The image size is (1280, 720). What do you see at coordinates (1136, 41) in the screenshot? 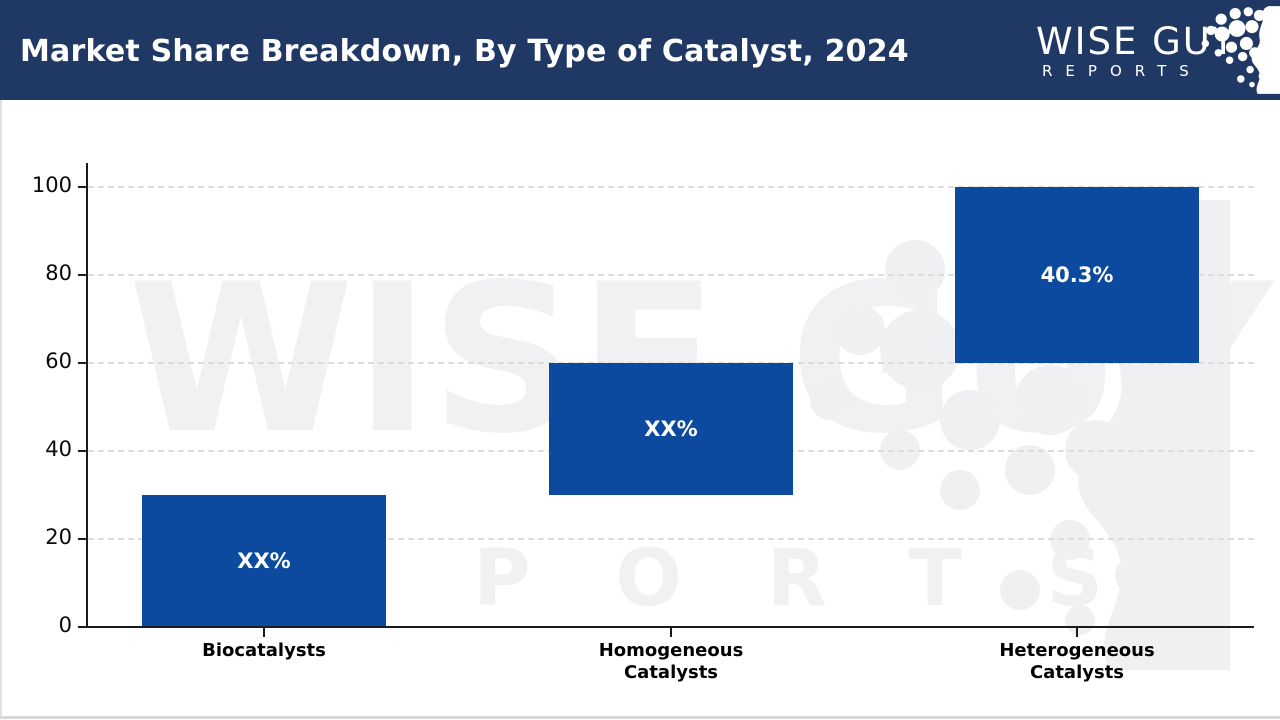
I see `brand-name: WISE GUY` at bounding box center [1136, 41].